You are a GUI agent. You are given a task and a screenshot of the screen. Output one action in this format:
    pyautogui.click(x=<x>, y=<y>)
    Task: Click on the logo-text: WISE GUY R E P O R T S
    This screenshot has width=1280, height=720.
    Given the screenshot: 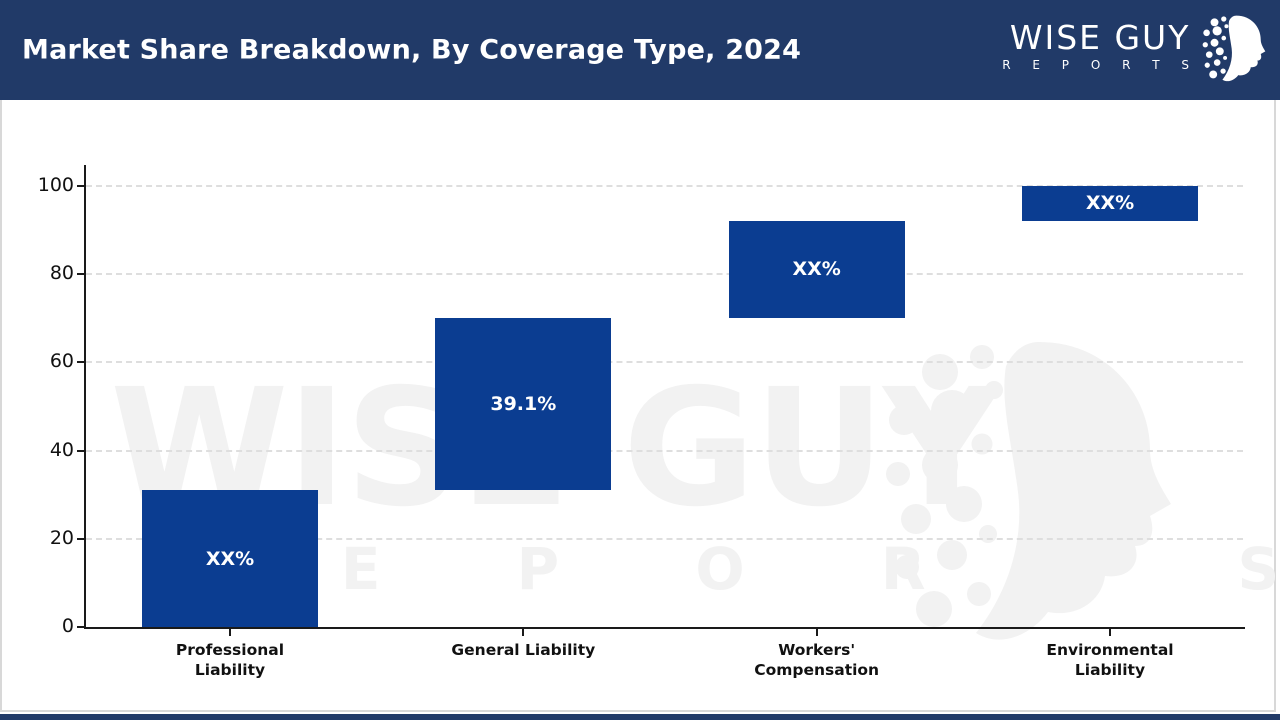 What is the action you would take?
    pyautogui.click(x=1100, y=45)
    